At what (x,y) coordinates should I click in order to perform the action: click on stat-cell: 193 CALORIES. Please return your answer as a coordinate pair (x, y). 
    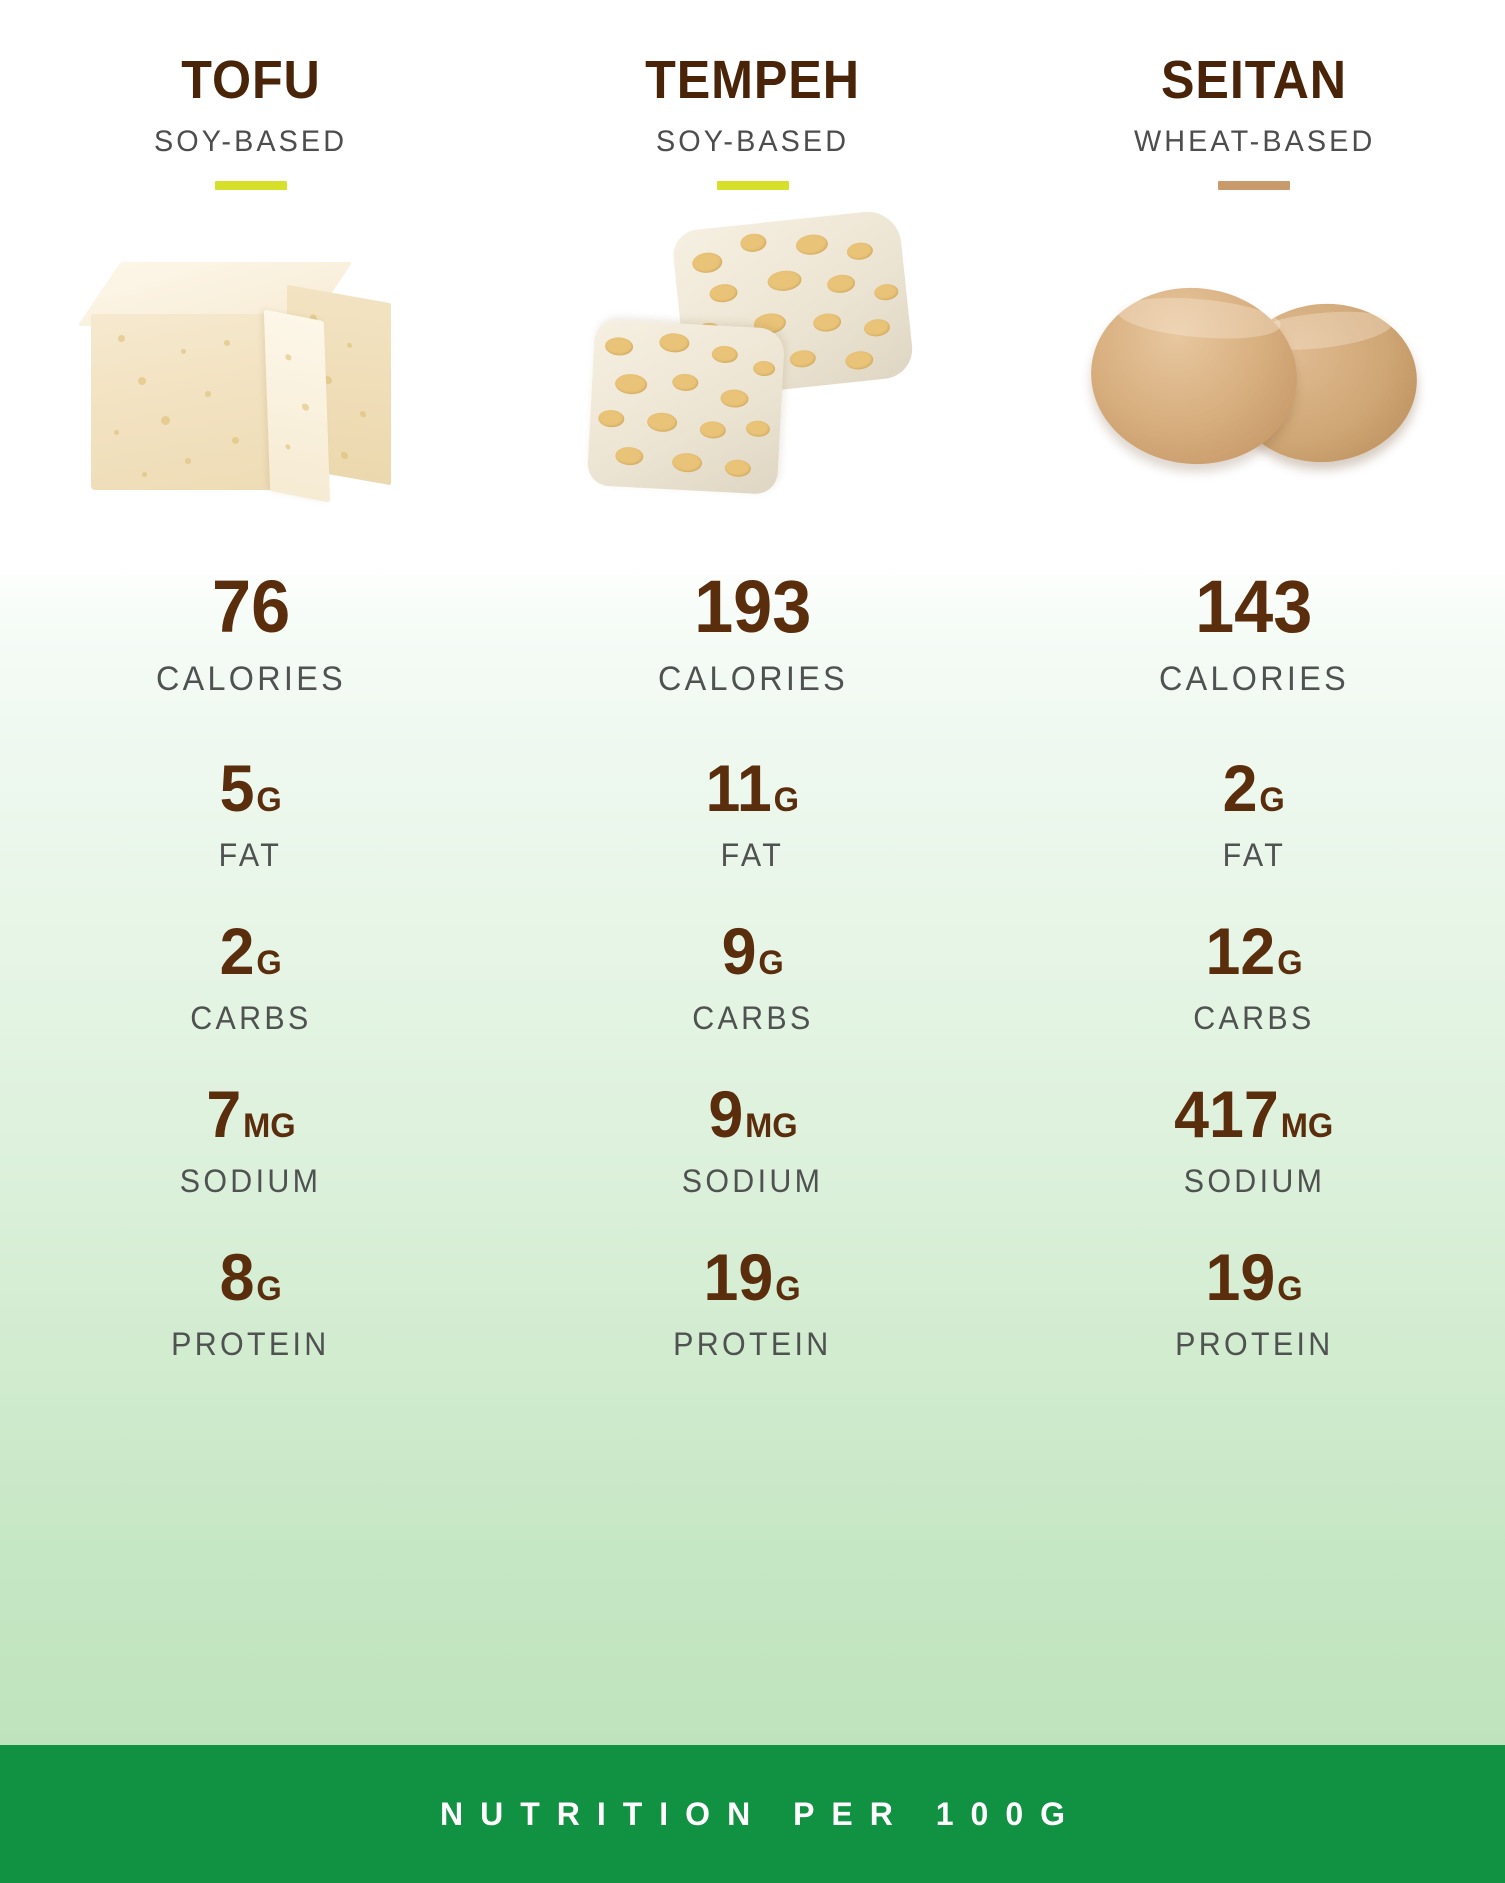
    Looking at the image, I should click on (753, 631).